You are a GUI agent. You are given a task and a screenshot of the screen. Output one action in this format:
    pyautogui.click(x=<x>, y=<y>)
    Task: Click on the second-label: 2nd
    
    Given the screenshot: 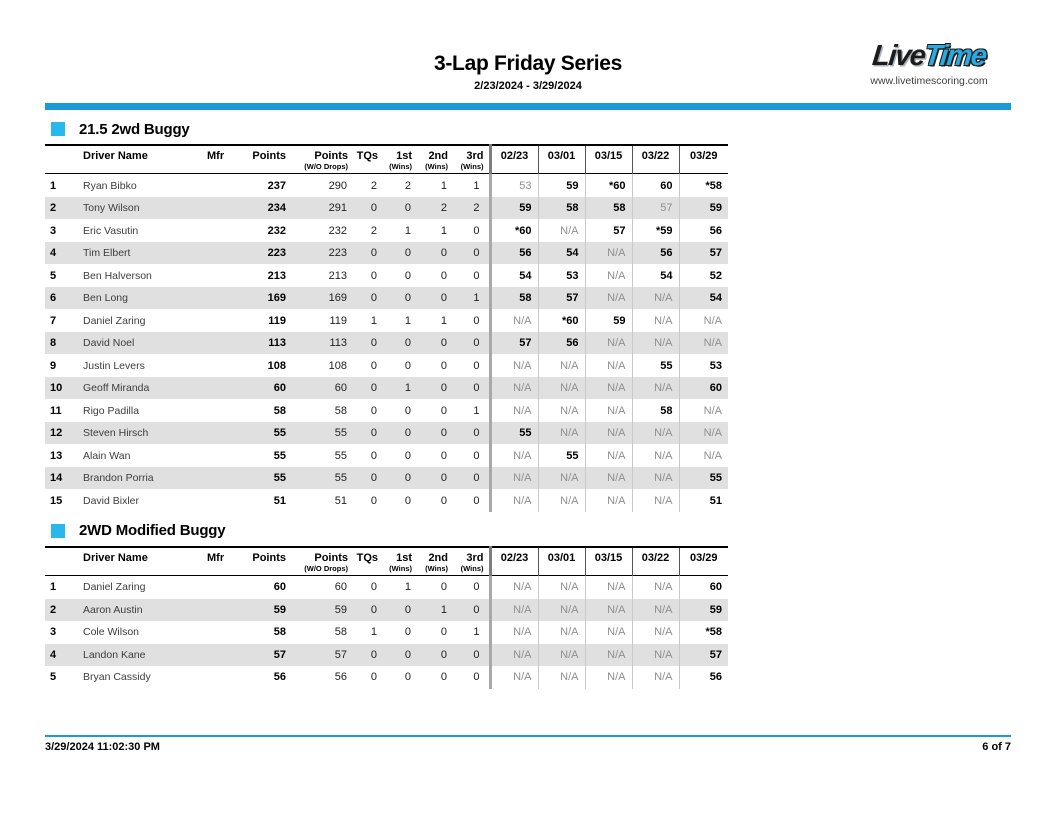 What is the action you would take?
    pyautogui.click(x=438, y=557)
    